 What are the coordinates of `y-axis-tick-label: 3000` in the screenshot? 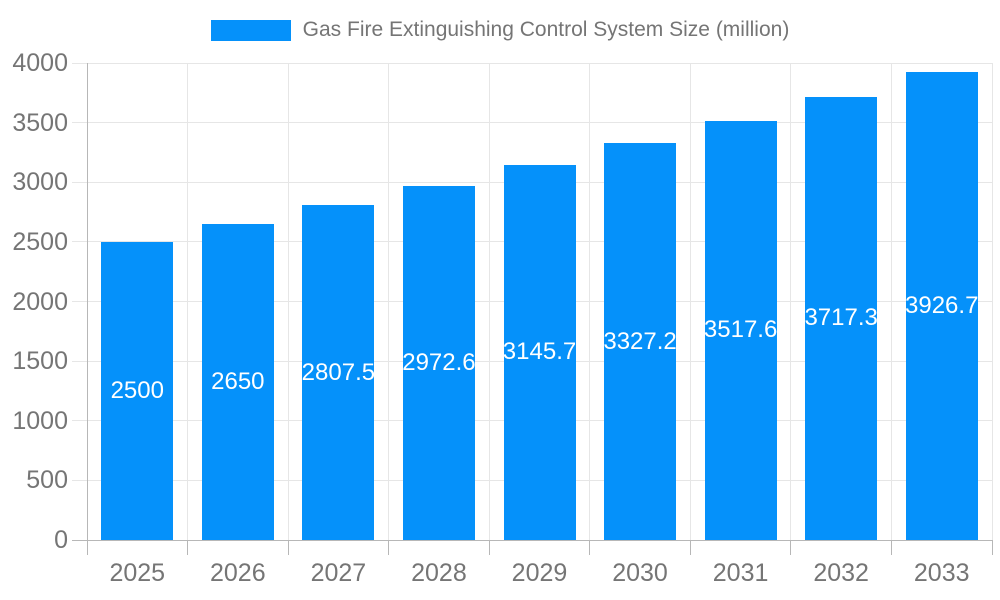 It's located at (40, 182).